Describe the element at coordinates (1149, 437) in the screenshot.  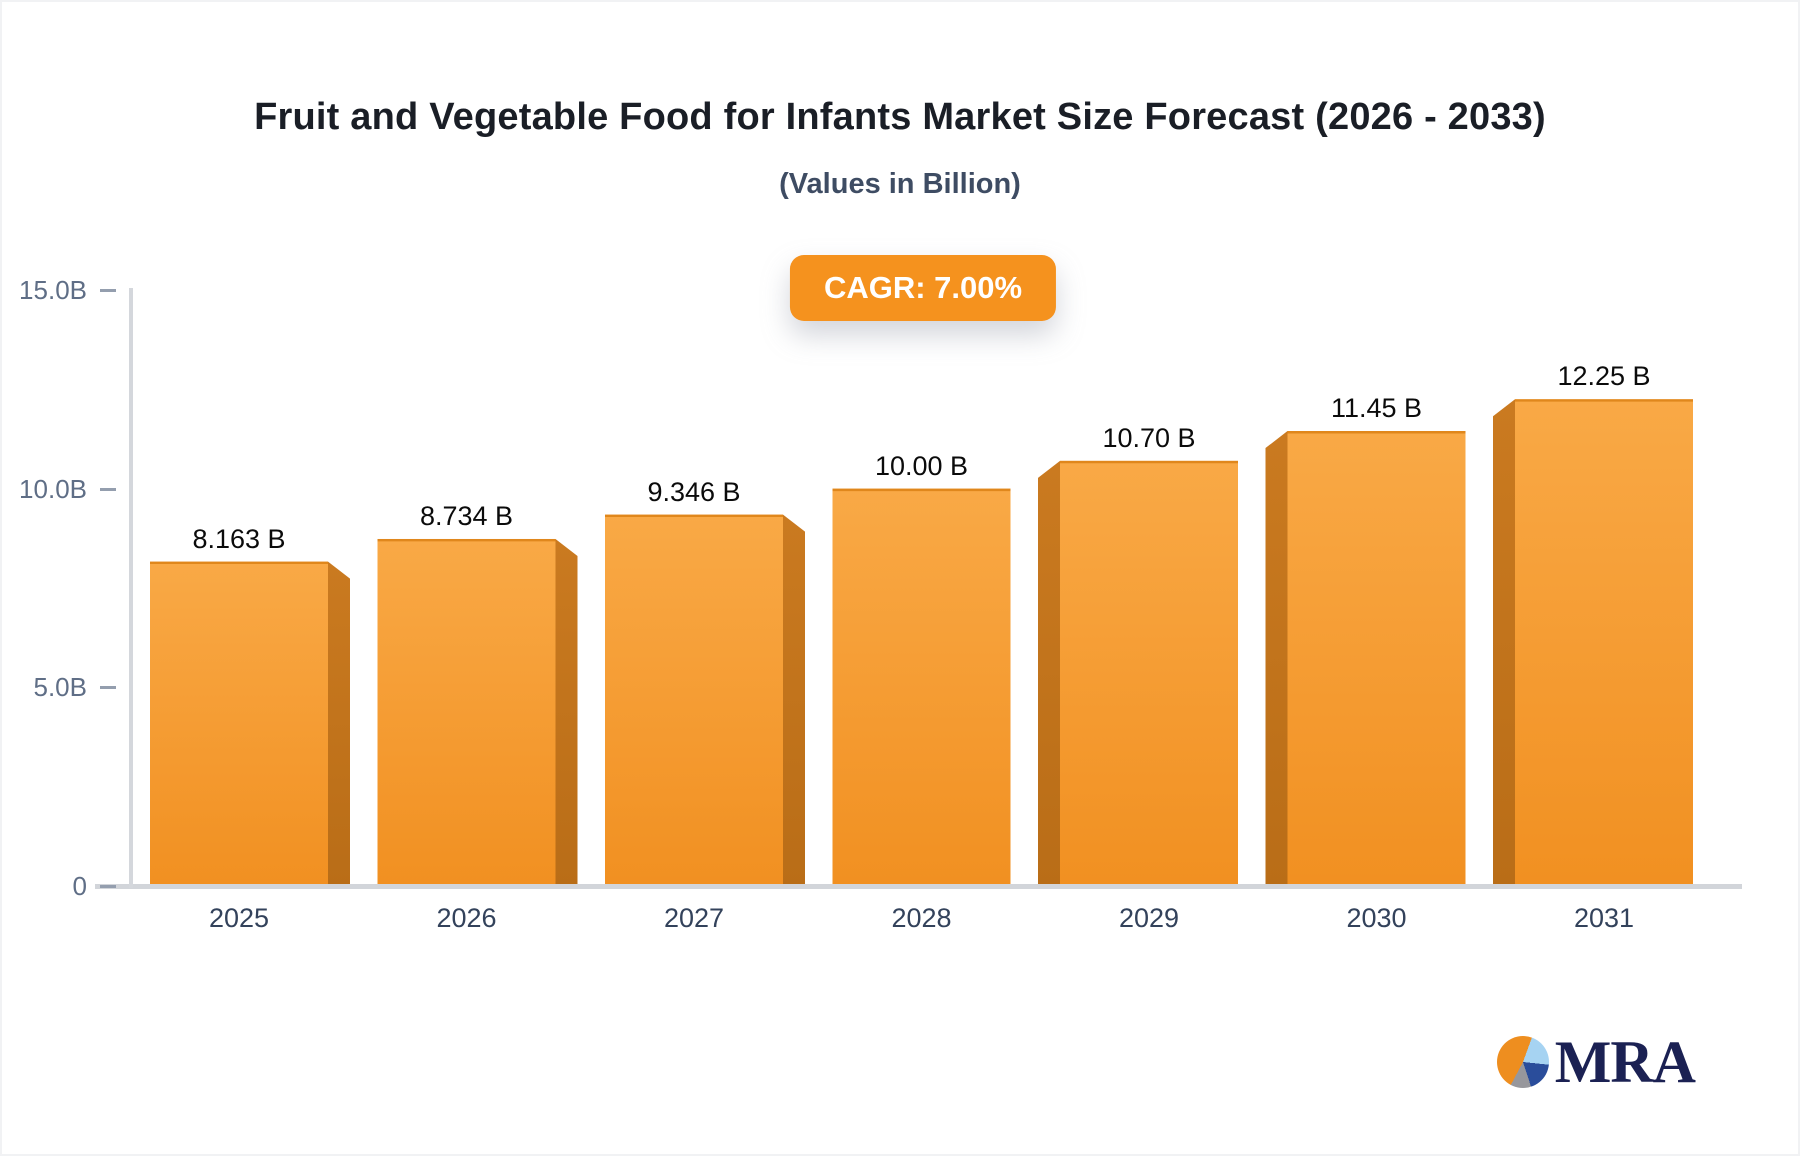
I see `bar-value-label: 10.70 B` at that location.